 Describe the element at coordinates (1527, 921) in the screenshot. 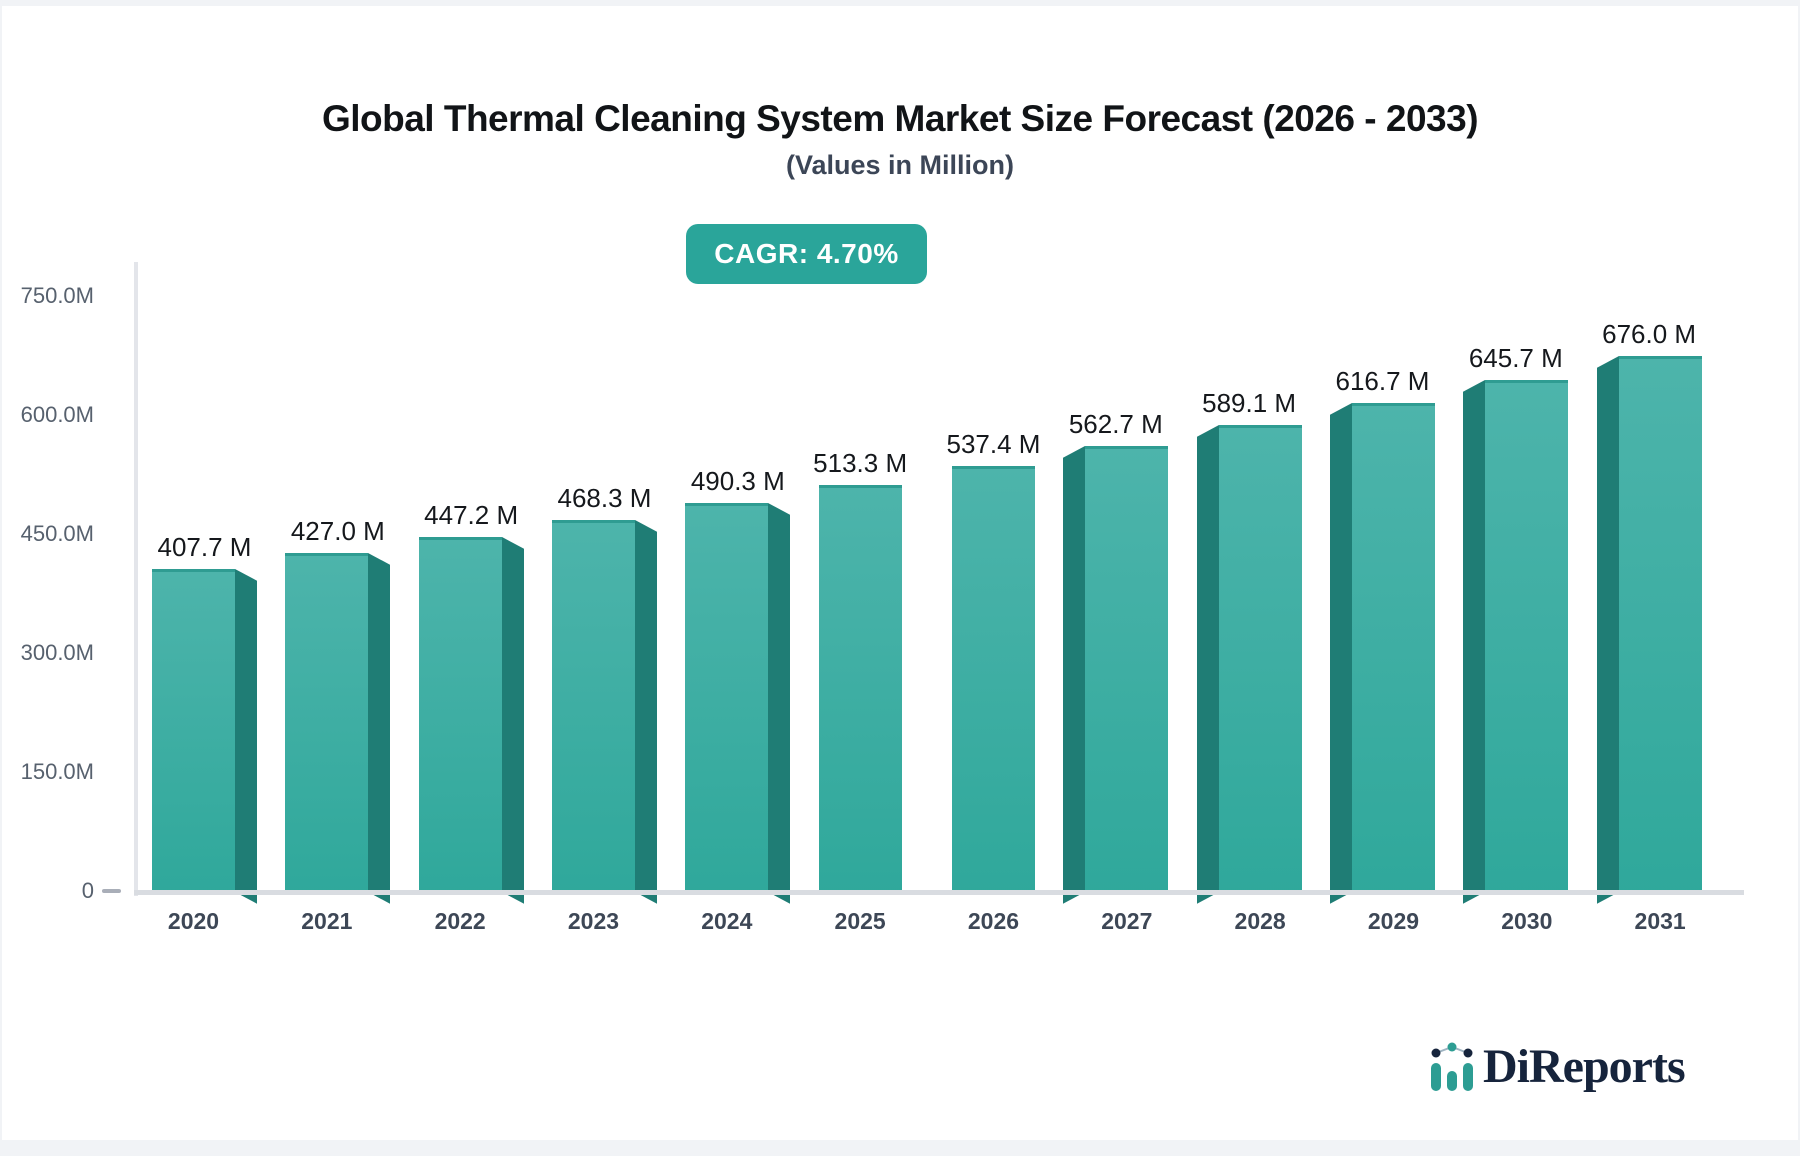

I see `x-axis-tick-label: 2030` at that location.